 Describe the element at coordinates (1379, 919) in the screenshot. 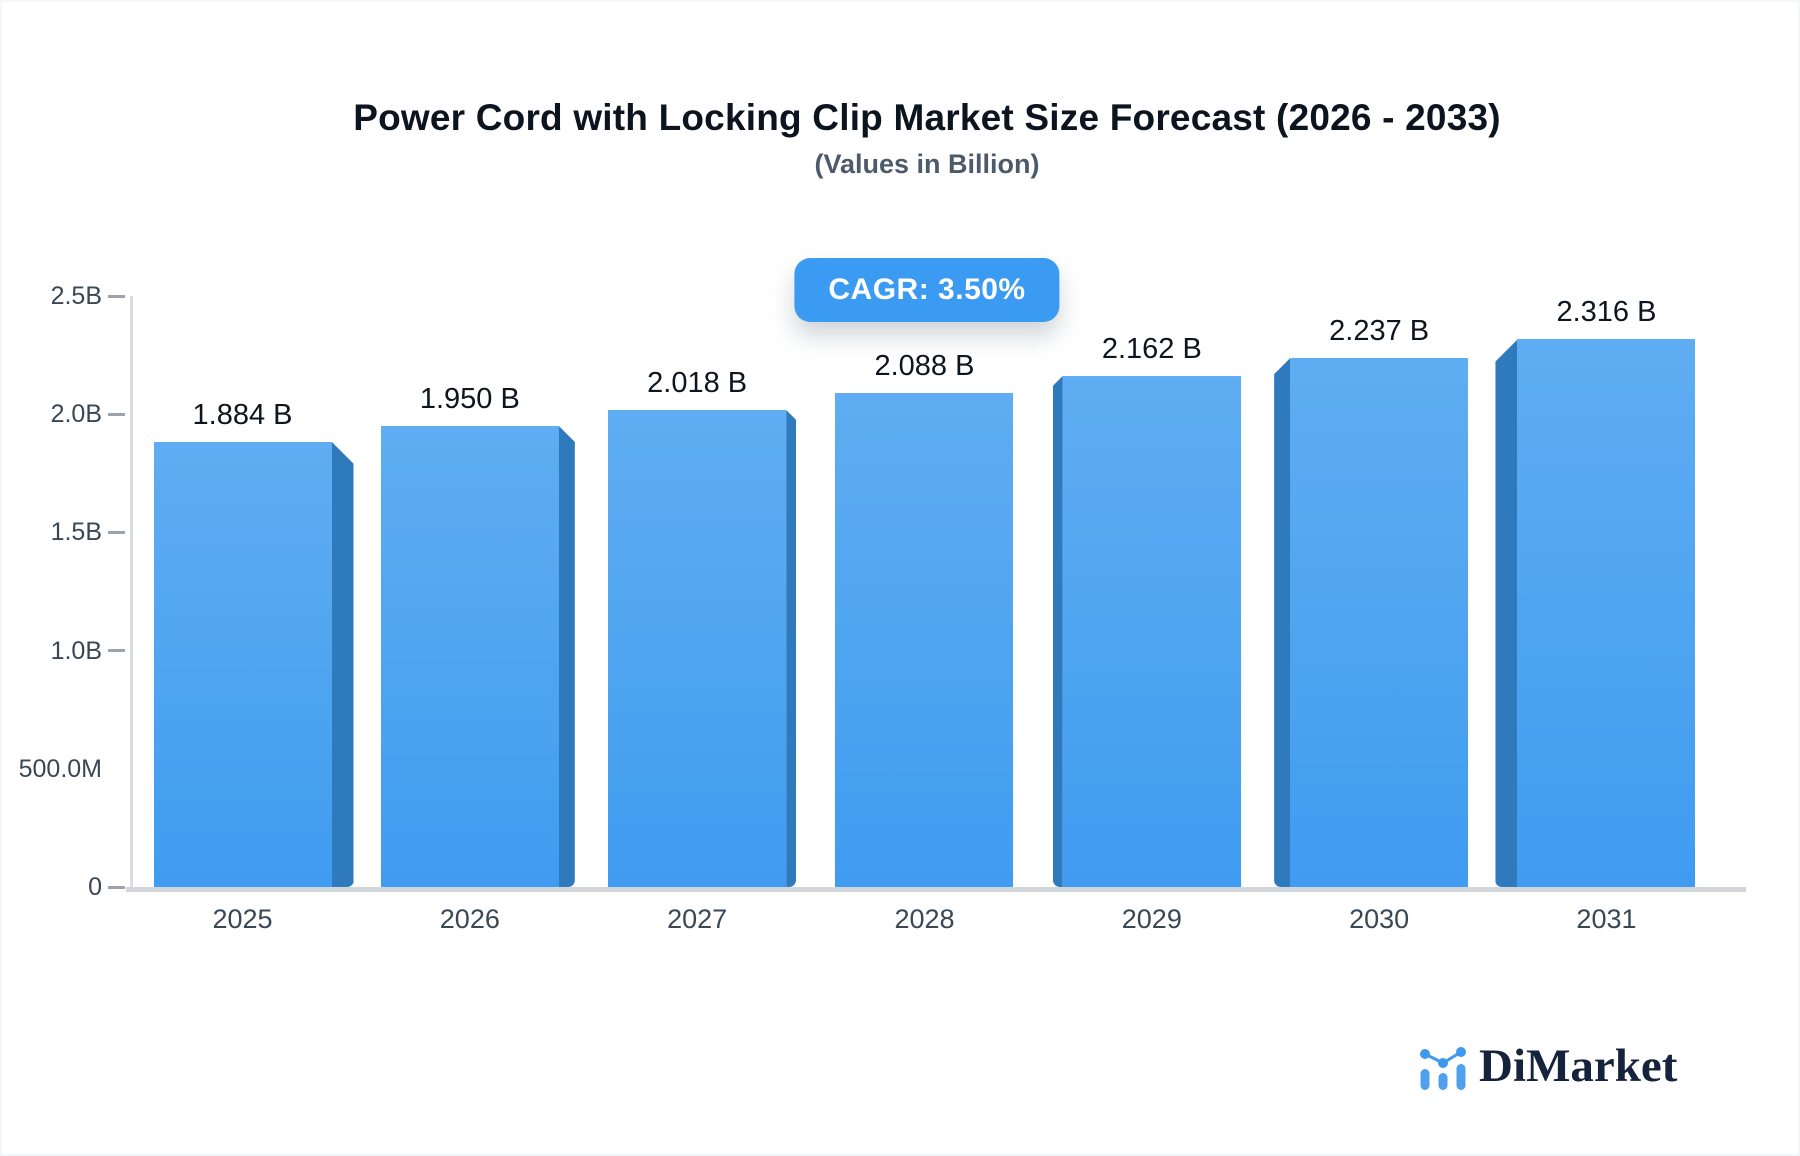

I see `x-axis-tick-label: 2030` at that location.